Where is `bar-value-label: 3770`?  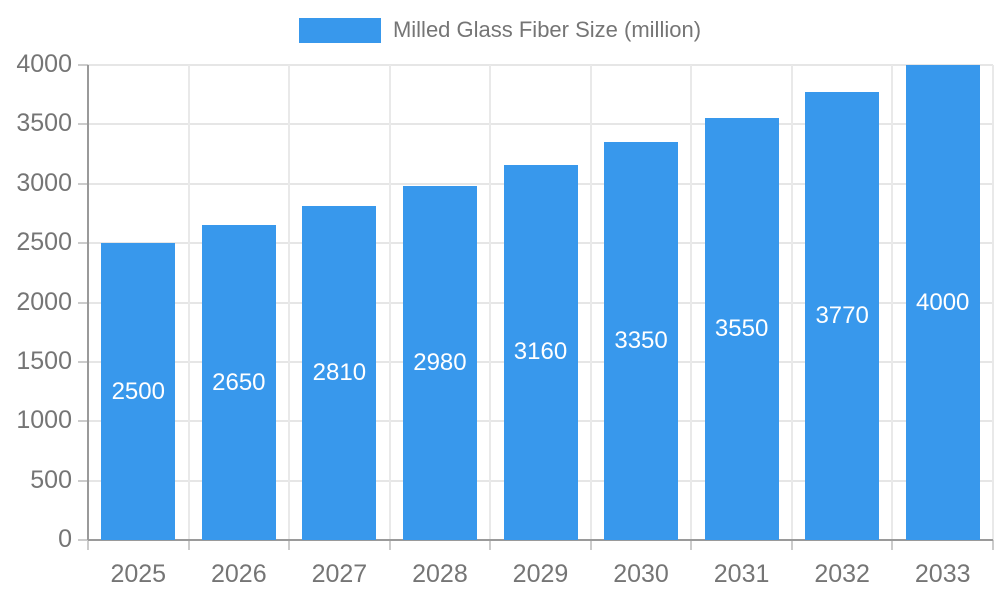 bar-value-label: 3770 is located at coordinates (842, 316).